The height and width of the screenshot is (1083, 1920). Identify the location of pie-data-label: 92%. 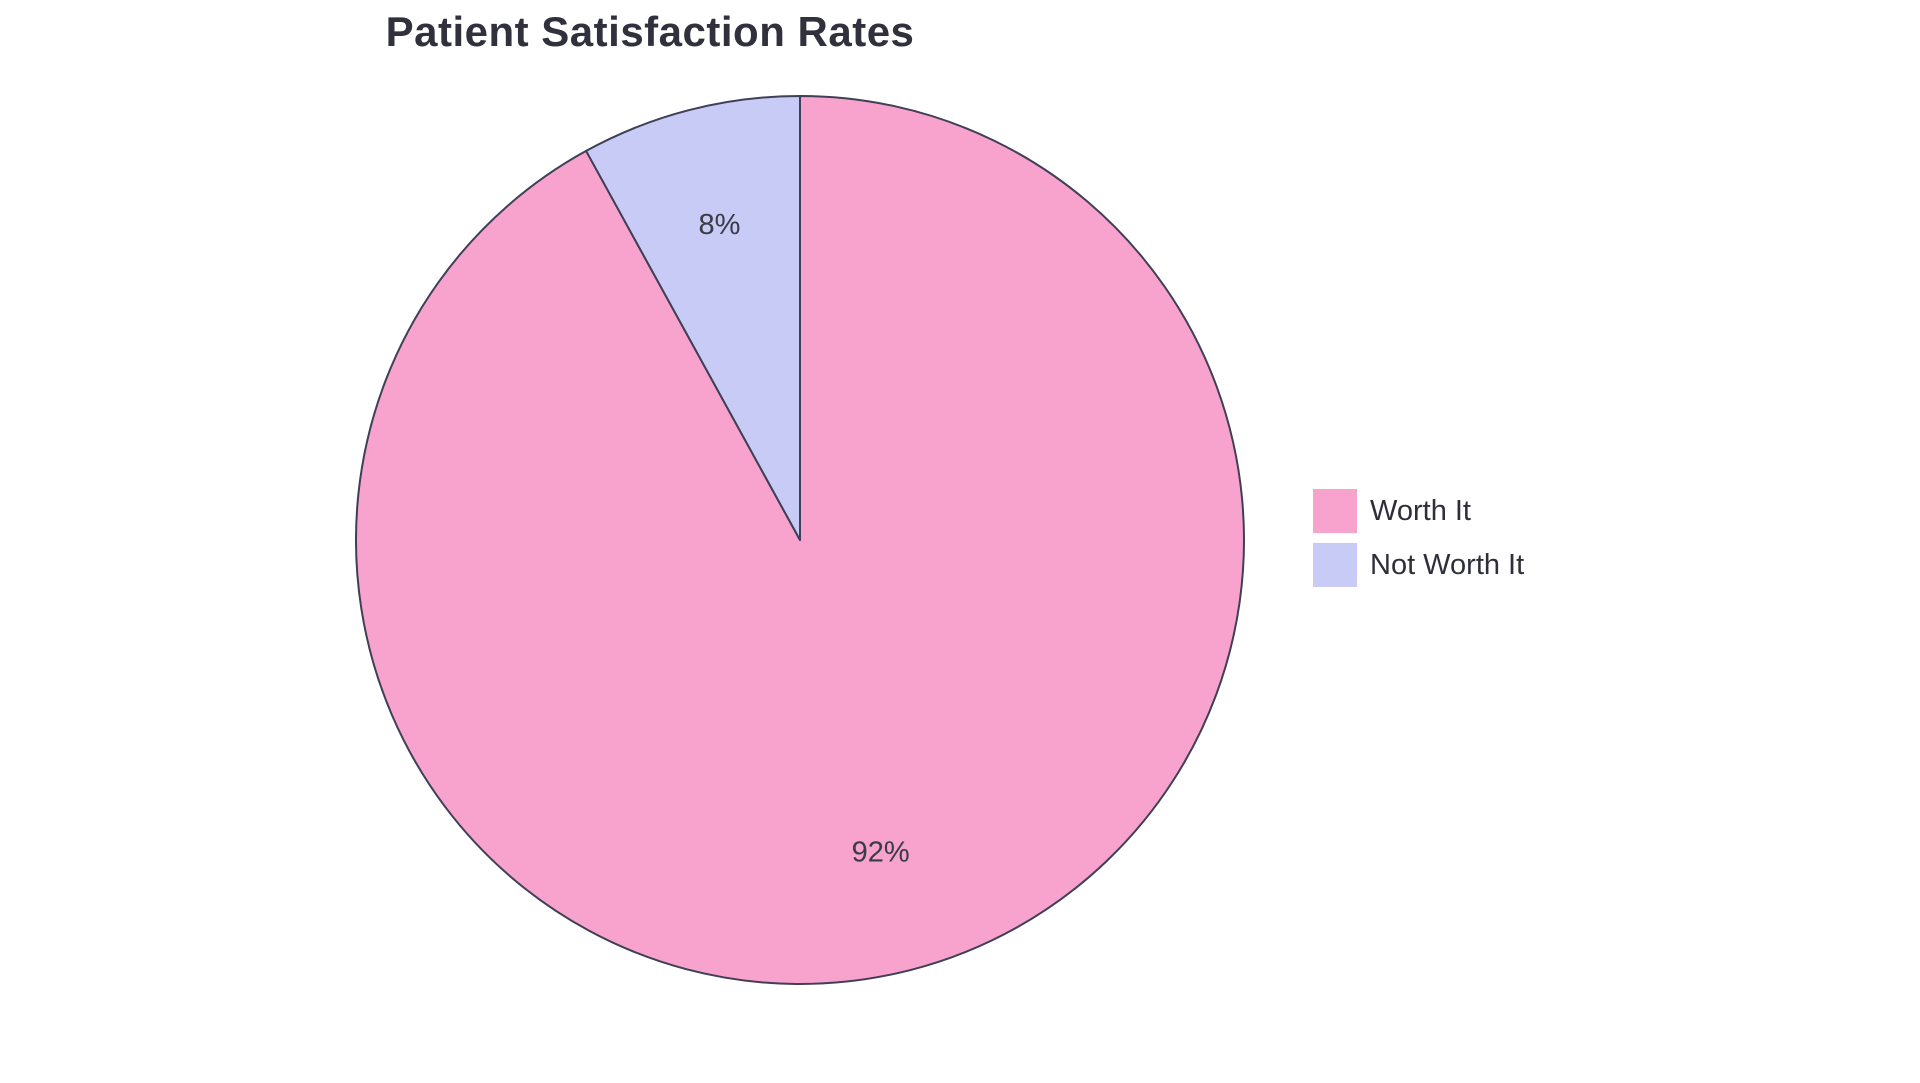
(881, 853).